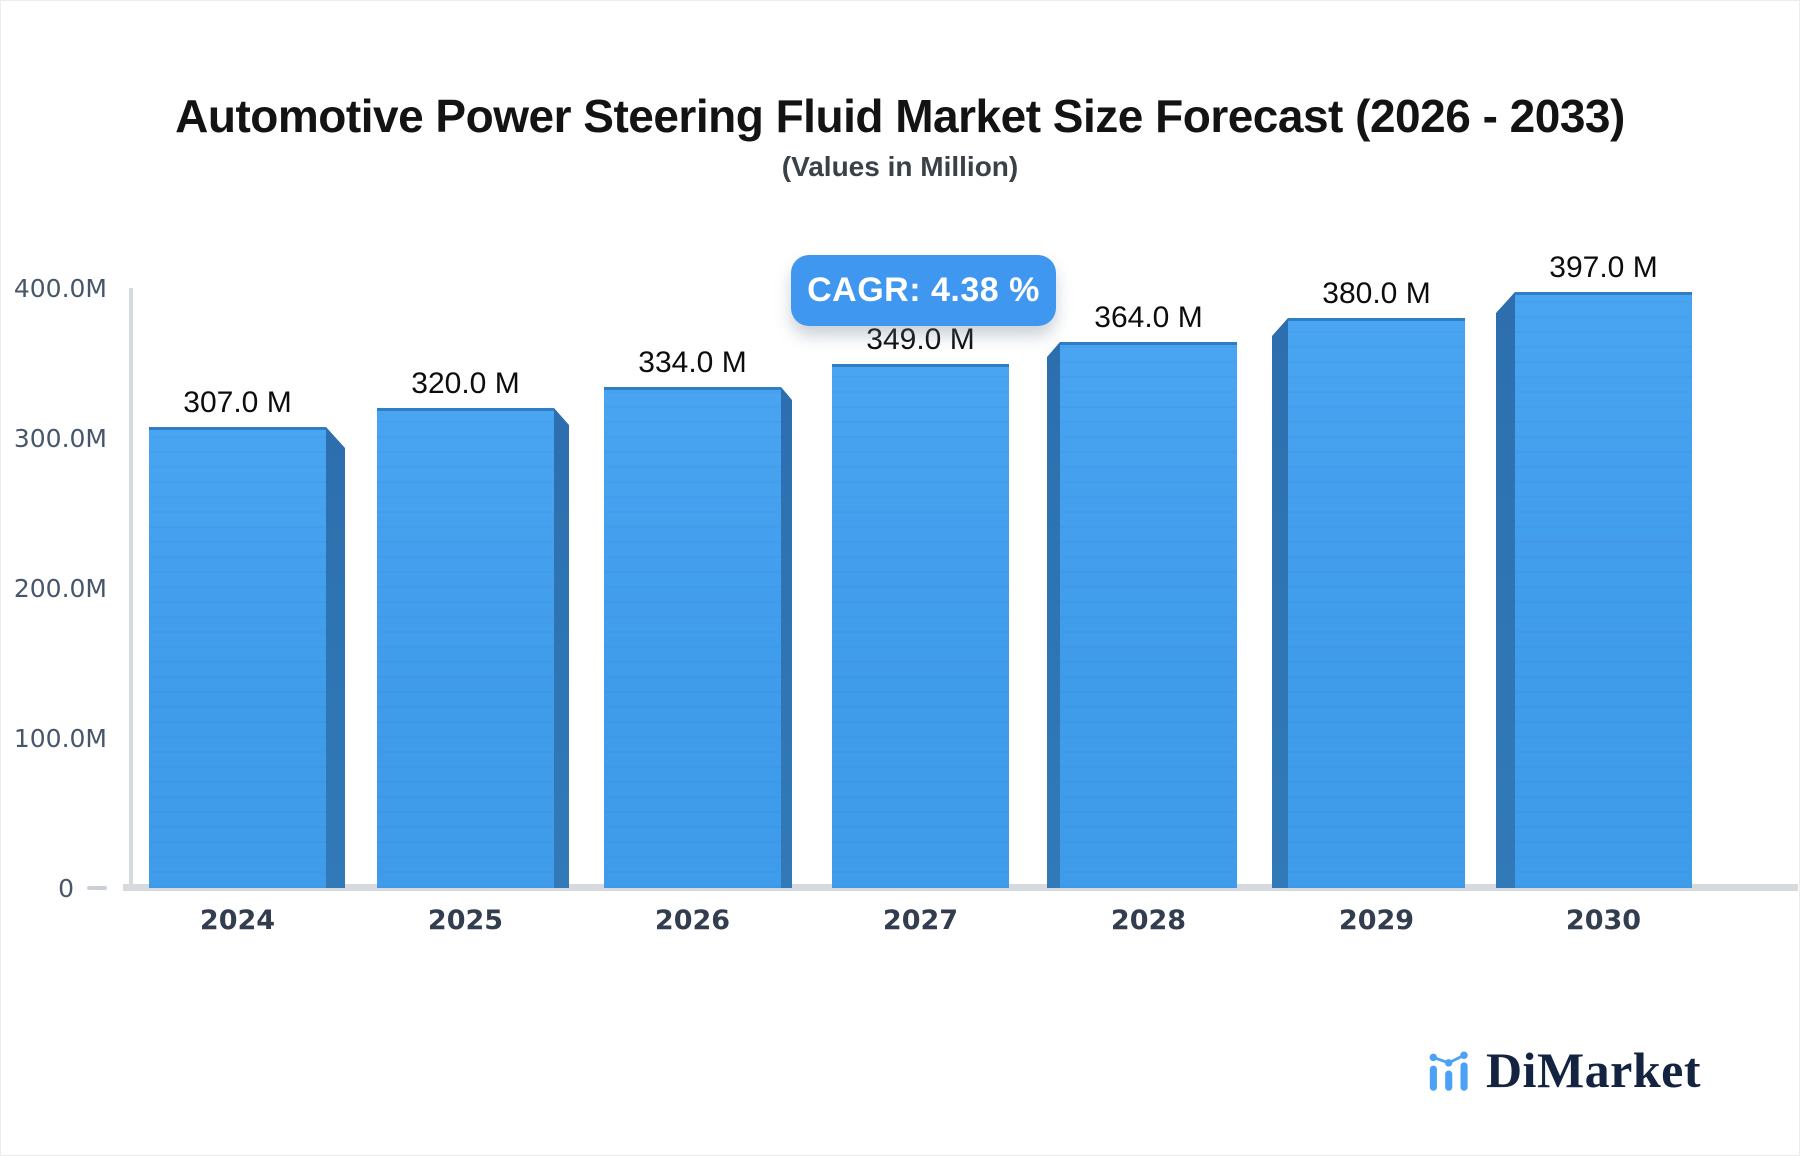 The height and width of the screenshot is (1156, 1800). What do you see at coordinates (97, 888) in the screenshot?
I see `zero-tick-mark` at bounding box center [97, 888].